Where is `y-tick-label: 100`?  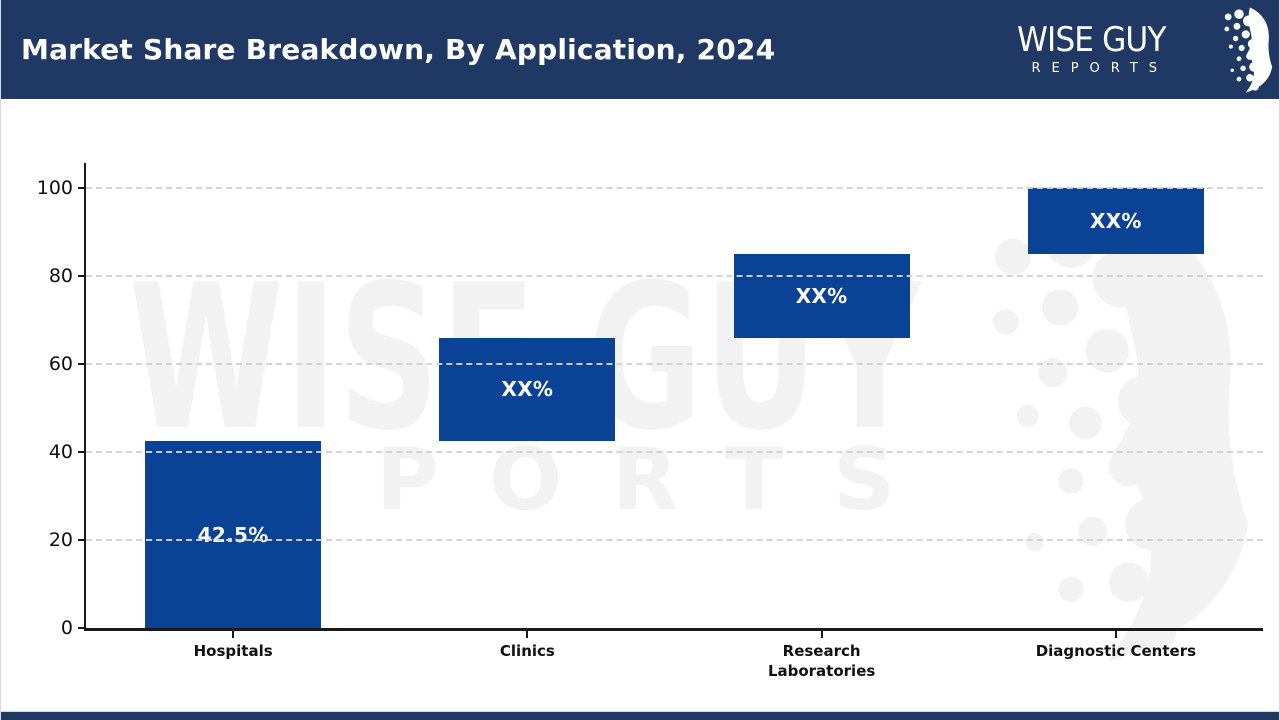
y-tick-label: 100 is located at coordinates (54, 188).